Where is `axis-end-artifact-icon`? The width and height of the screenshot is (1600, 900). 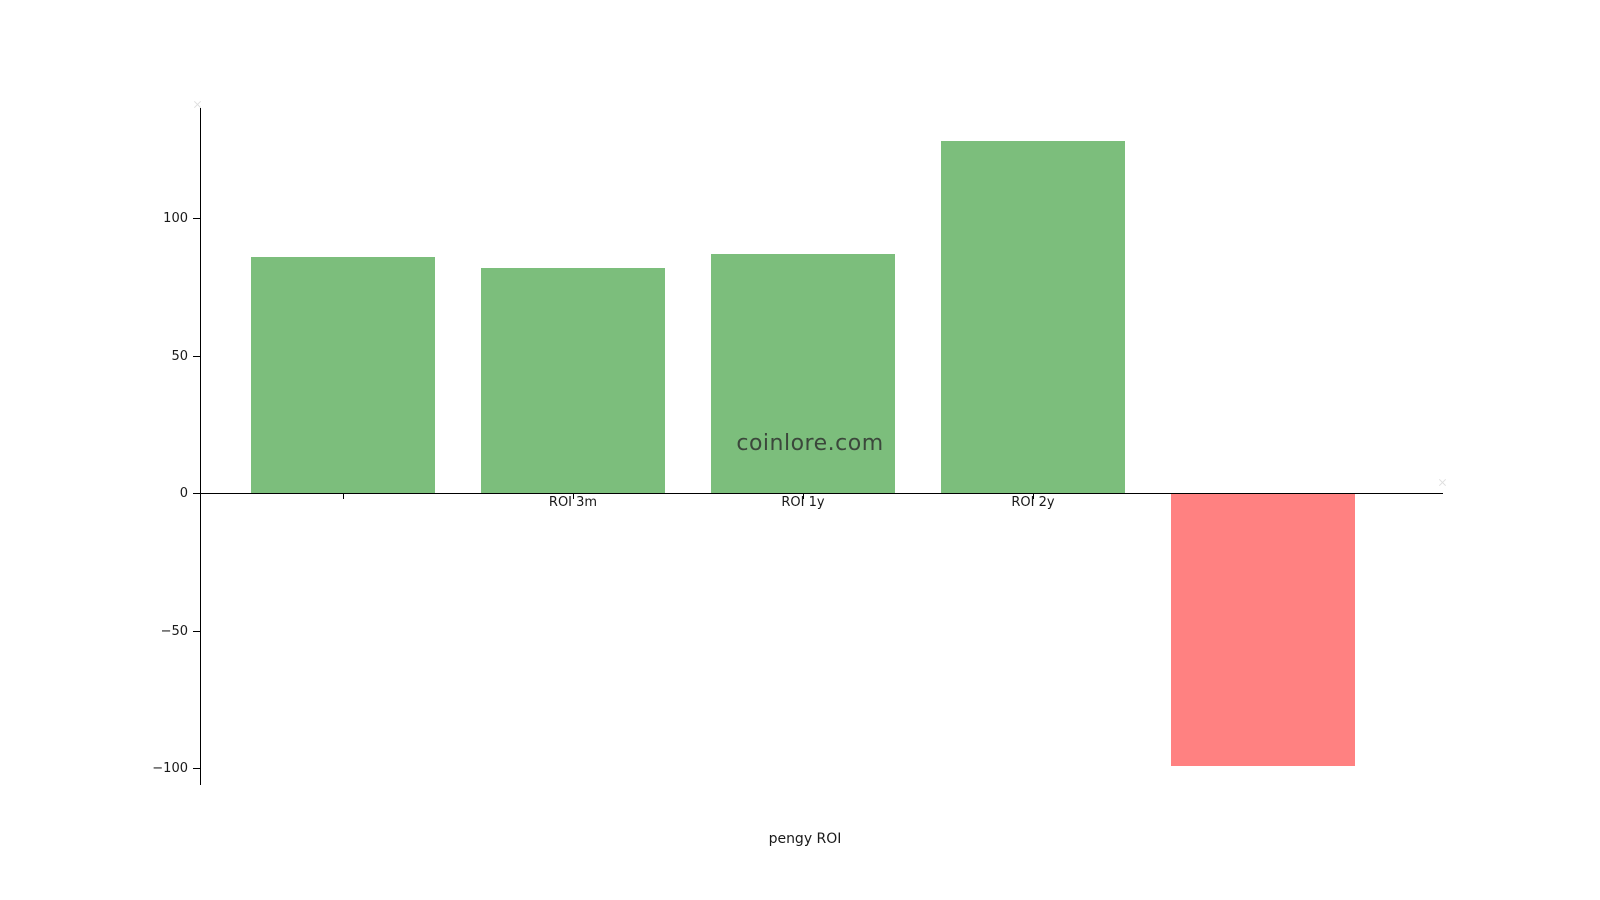
axis-end-artifact-icon is located at coordinates (1442, 482).